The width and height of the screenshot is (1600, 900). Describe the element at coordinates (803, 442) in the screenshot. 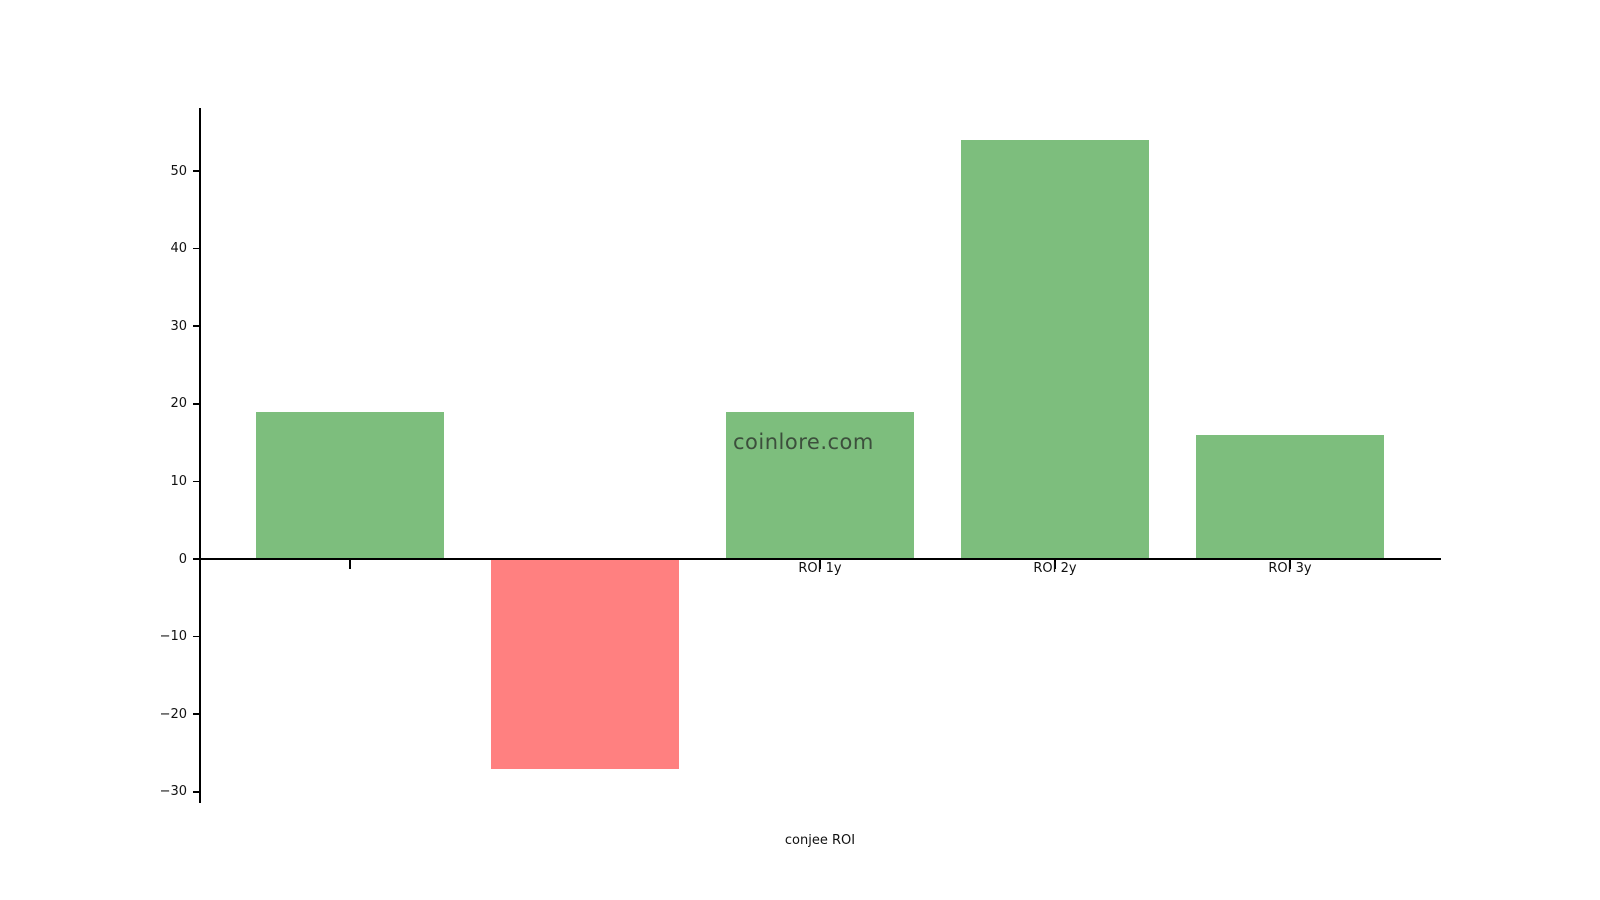

I see `watermark: coinlore.com` at that location.